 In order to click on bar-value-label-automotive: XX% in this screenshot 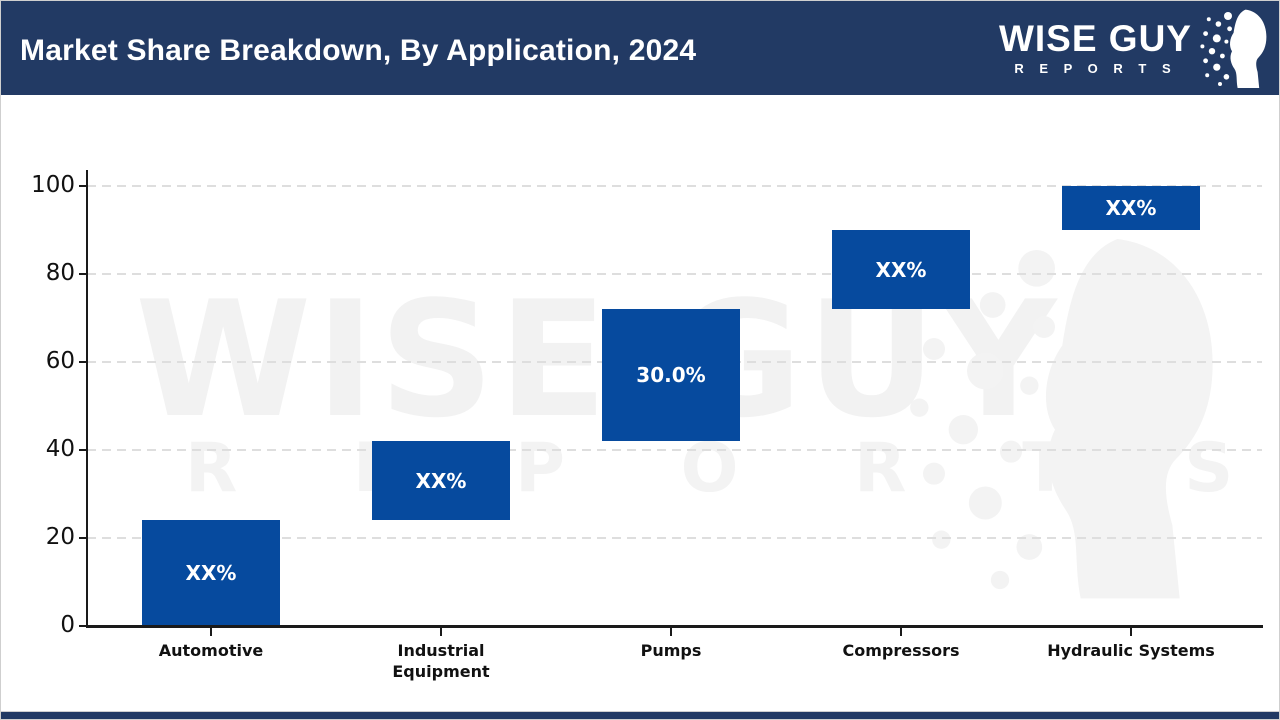, I will do `click(211, 573)`.